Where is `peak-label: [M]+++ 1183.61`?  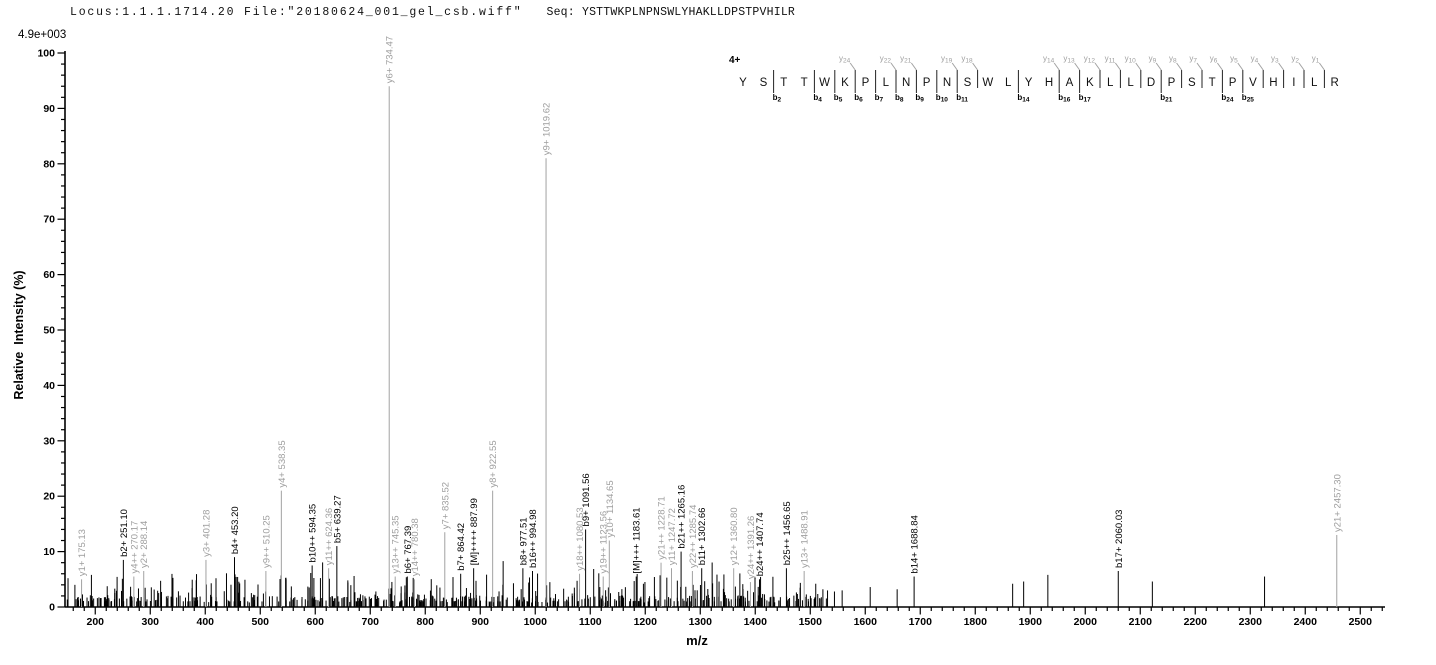
peak-label: [M]+++ 1183.61 is located at coordinates (637, 540).